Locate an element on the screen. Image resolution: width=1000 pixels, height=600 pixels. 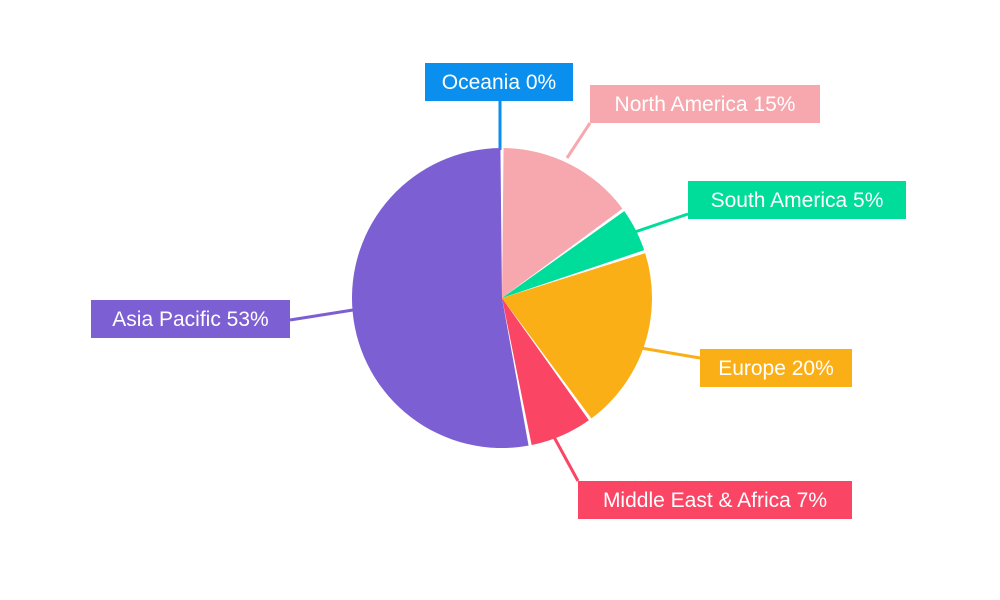
pie-slice-north-america is located at coordinates (562, 223).